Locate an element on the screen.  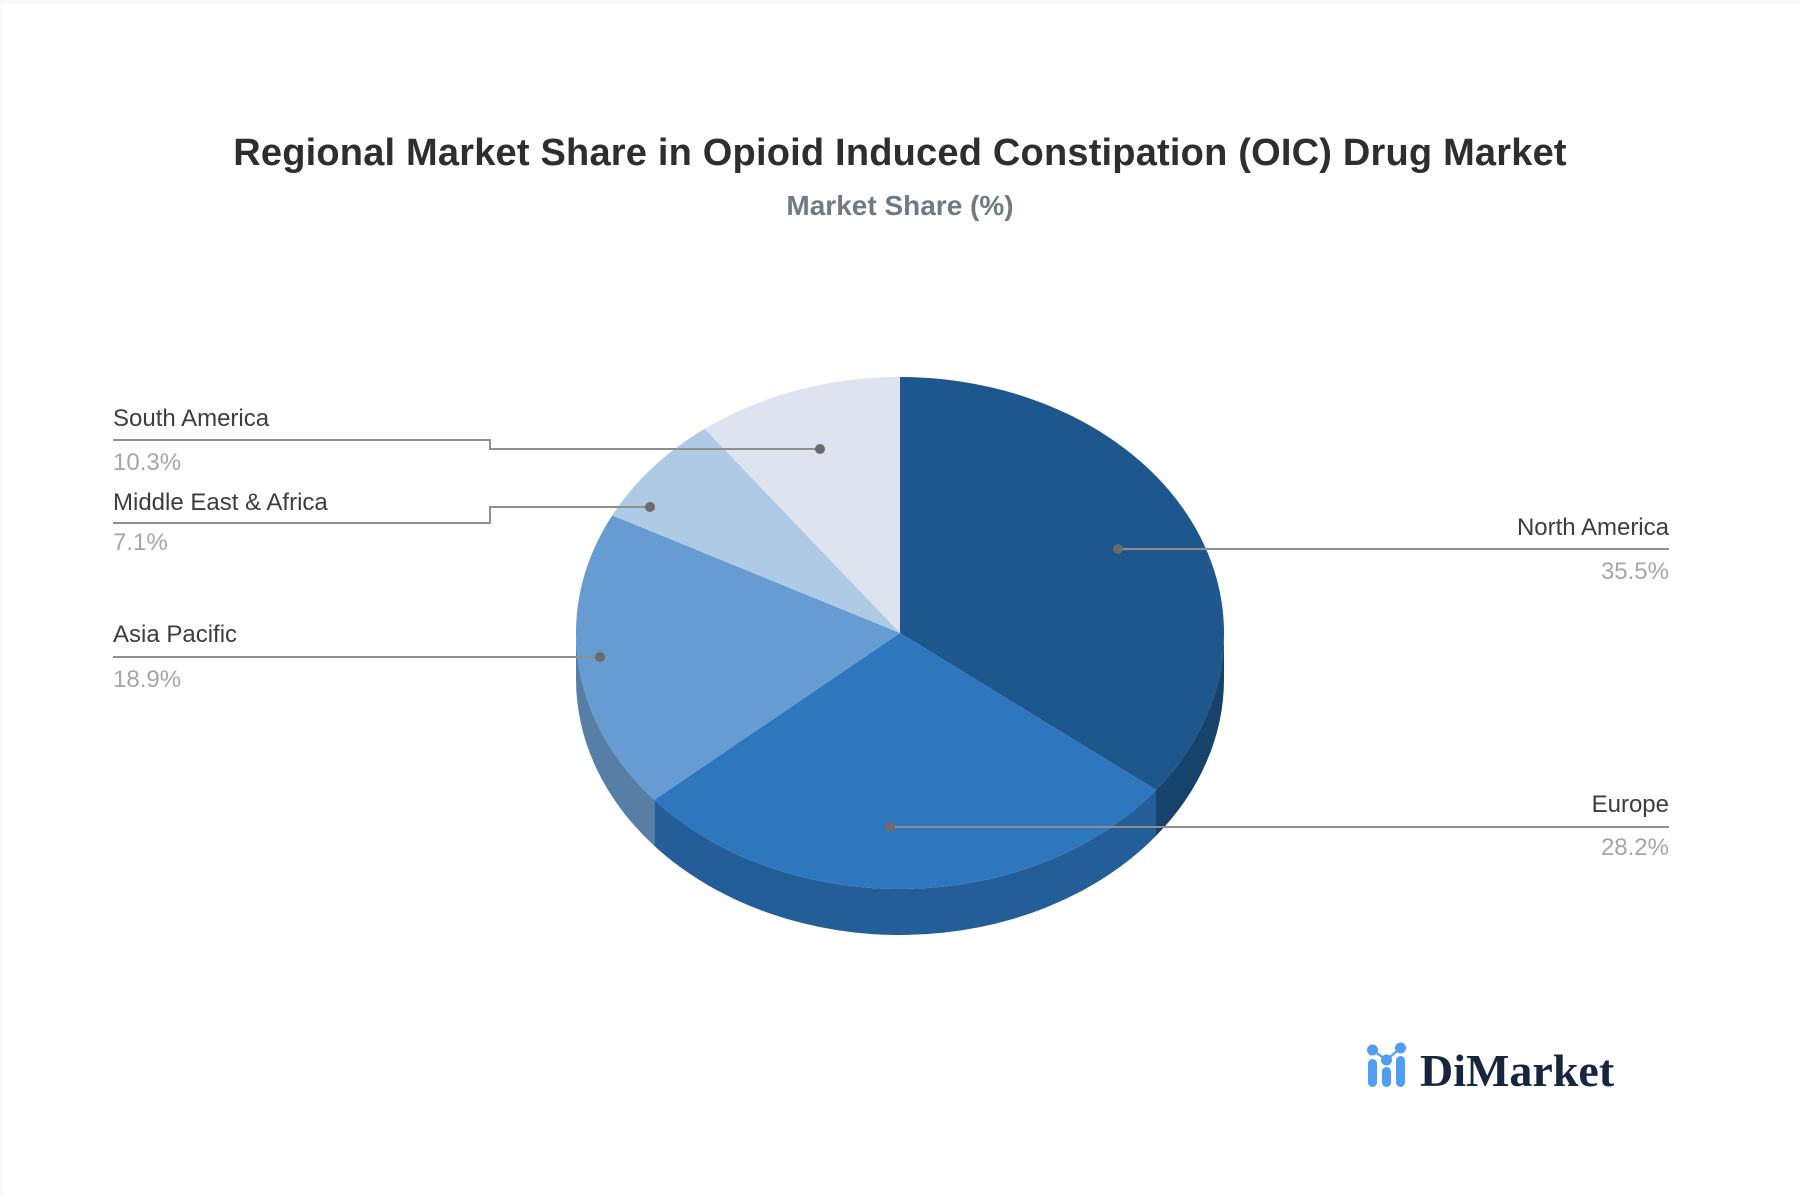
slice-name-label-europe: Europe is located at coordinates (1630, 804).